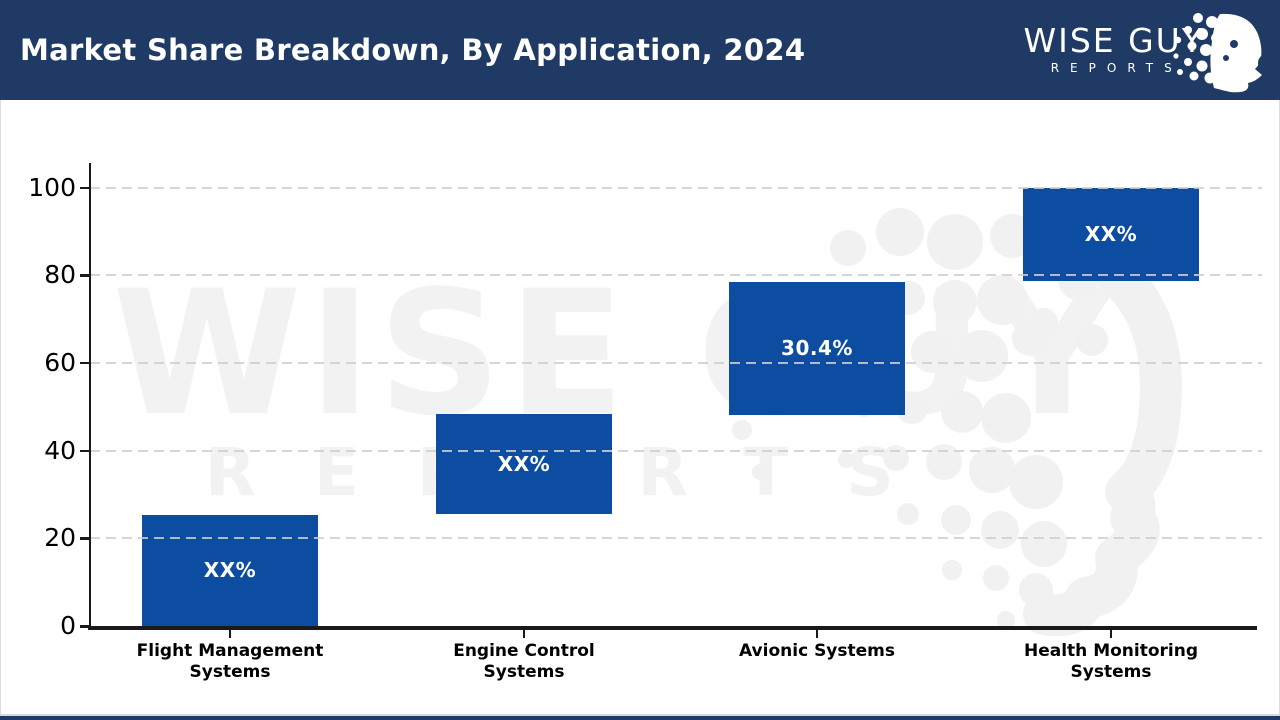 The image size is (1280, 720). I want to click on bar-engine-control-systems: XX%, so click(524, 464).